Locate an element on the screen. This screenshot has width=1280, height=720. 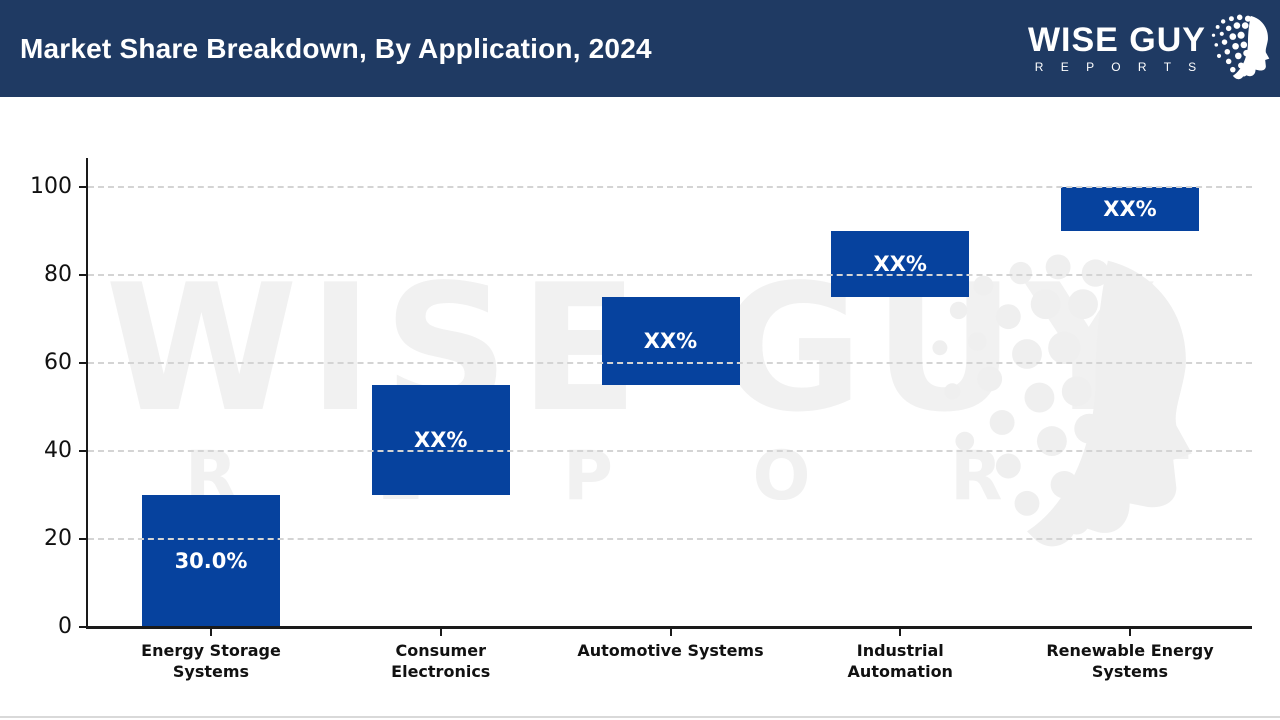
watermark-text-line2: R E P O R T S is located at coordinates (732, 476).